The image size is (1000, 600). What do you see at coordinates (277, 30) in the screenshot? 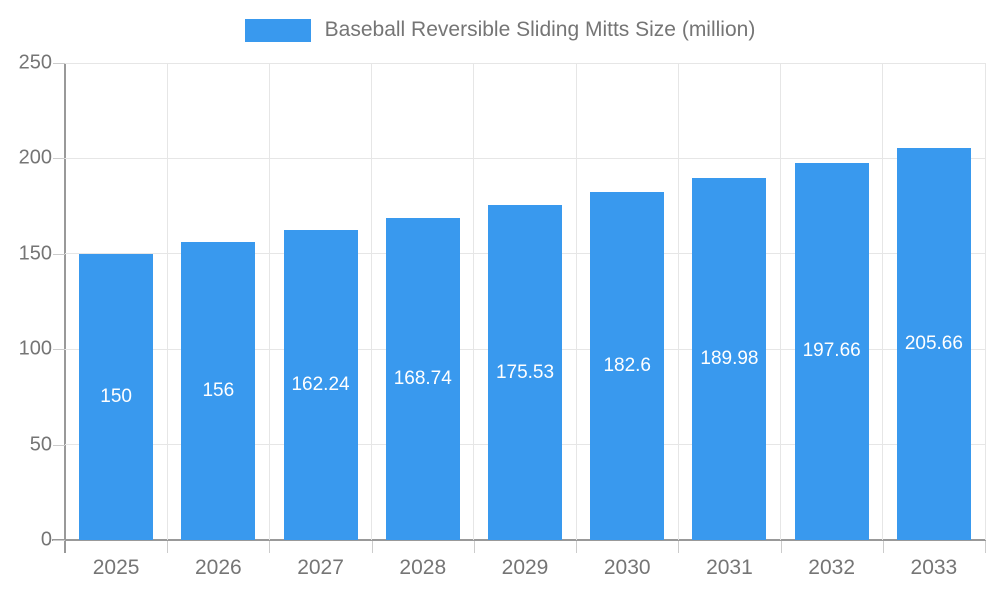
I see `legend-swatch-icon` at bounding box center [277, 30].